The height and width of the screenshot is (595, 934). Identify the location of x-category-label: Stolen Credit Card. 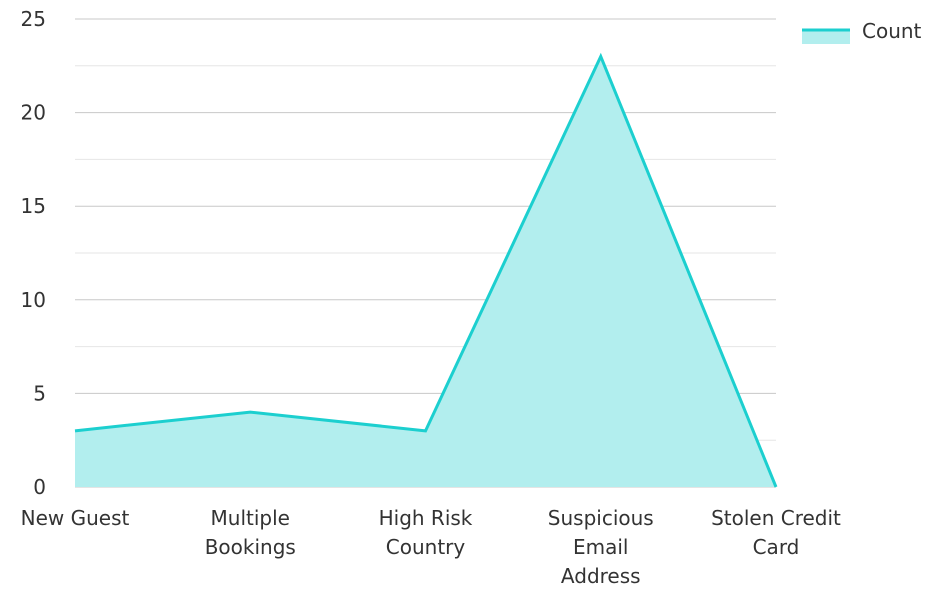
(776, 532).